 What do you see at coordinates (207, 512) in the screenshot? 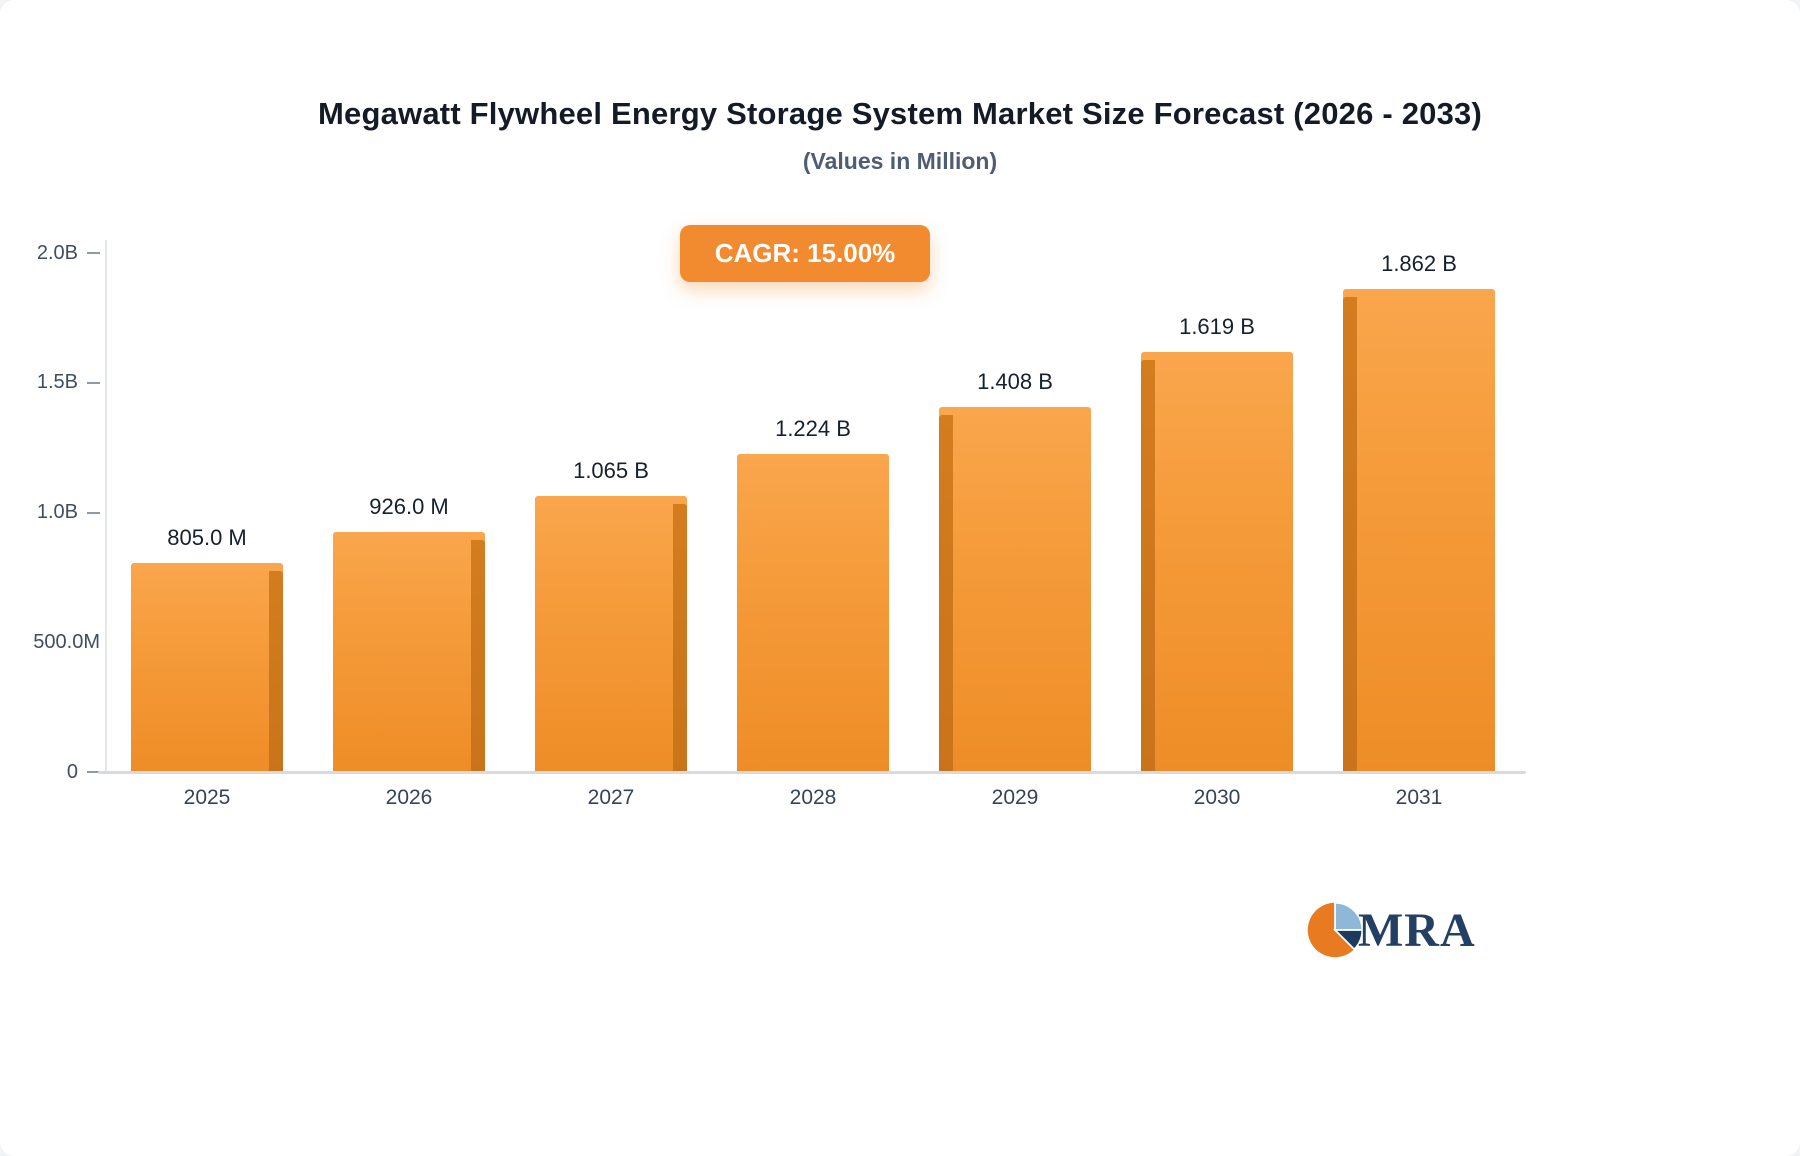
I see `bar-slot: 805.0 M` at bounding box center [207, 512].